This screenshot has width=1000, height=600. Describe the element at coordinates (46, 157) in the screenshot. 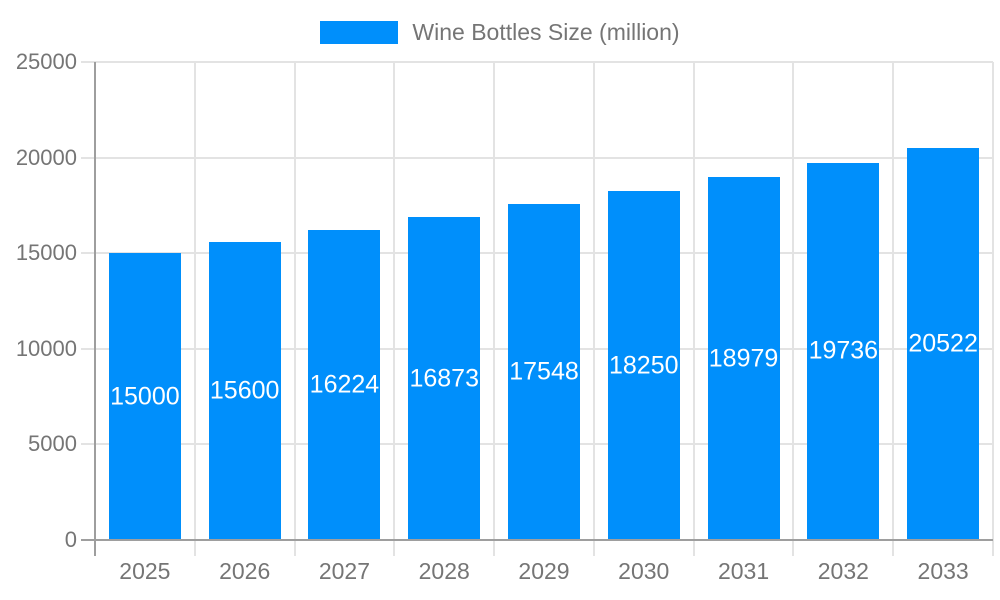

I see `y-axis-tick-label: 20000` at that location.